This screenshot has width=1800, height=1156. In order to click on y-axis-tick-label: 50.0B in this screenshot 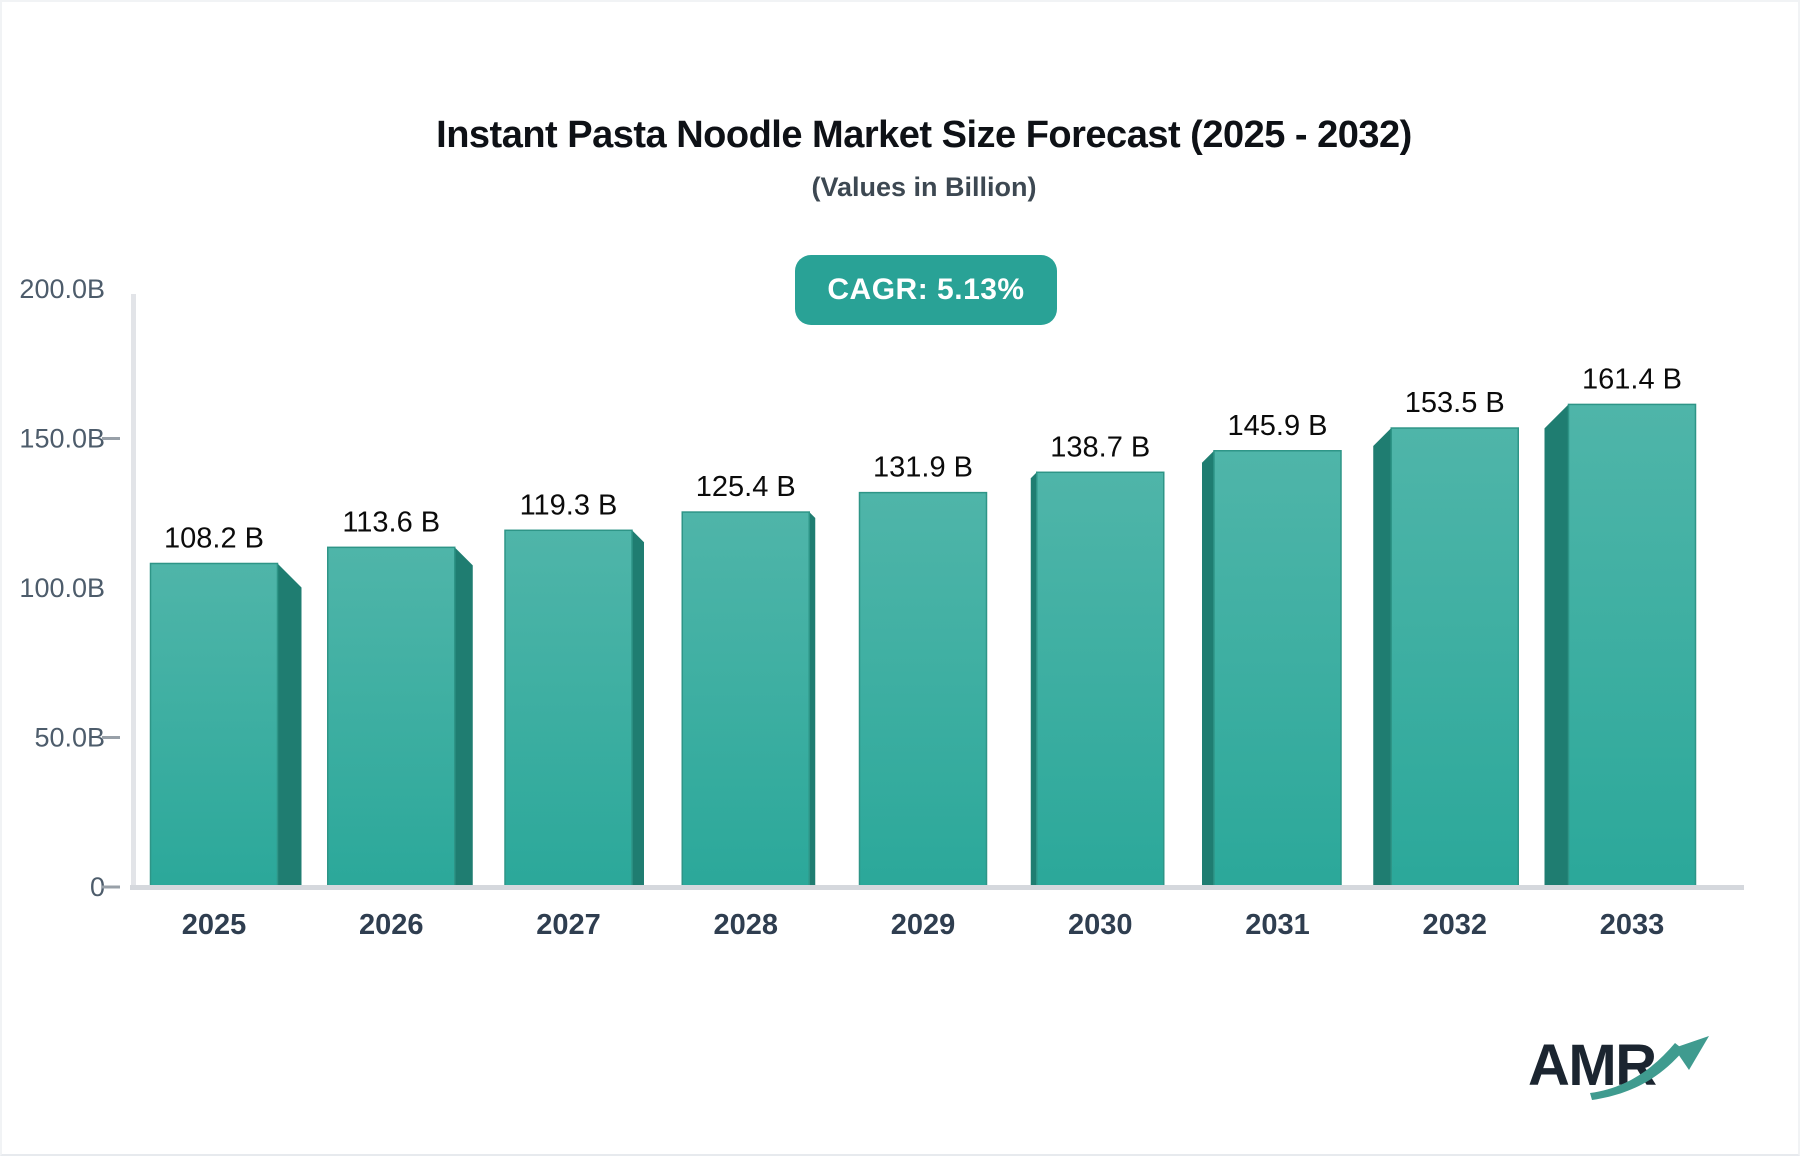, I will do `click(69, 738)`.